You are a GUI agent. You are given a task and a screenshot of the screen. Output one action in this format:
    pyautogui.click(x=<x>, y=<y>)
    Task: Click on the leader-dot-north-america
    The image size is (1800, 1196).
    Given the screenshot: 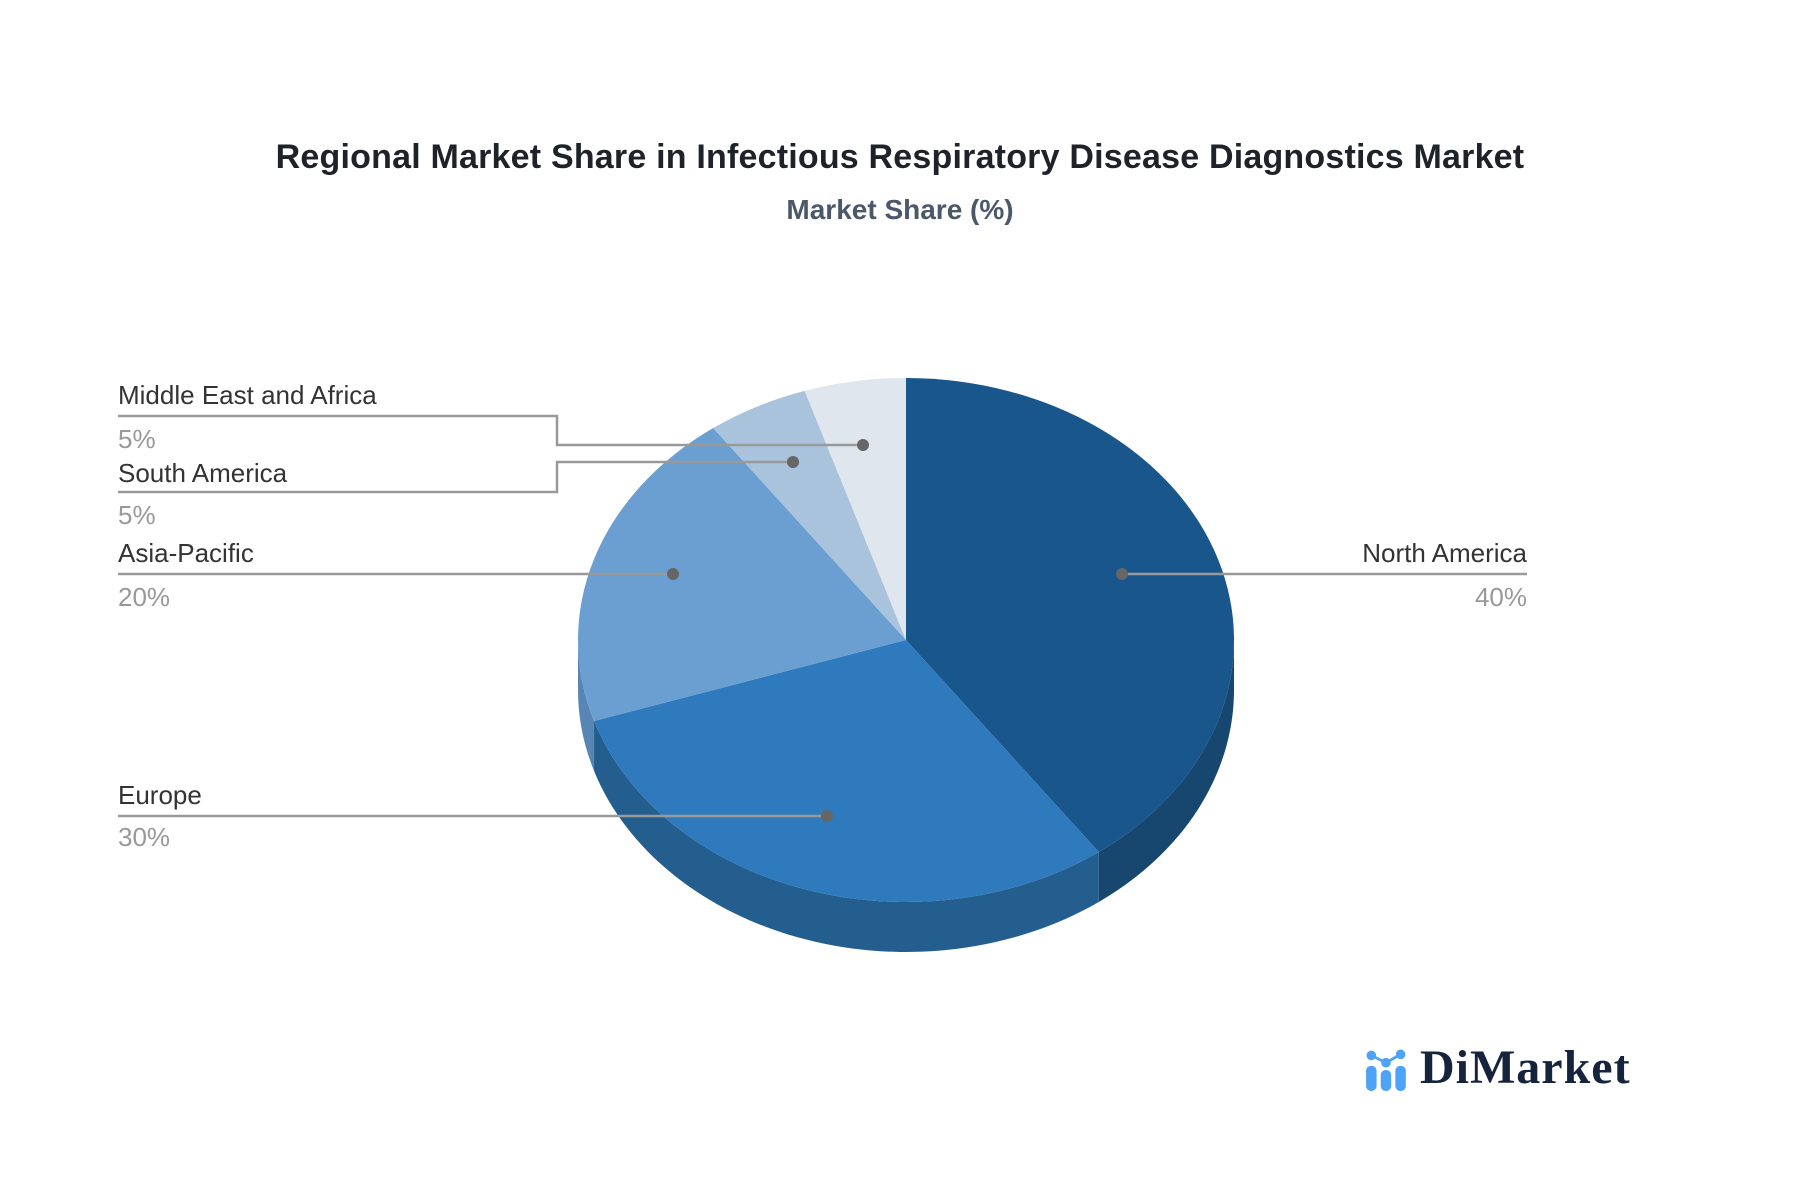 What is the action you would take?
    pyautogui.click(x=1122, y=574)
    